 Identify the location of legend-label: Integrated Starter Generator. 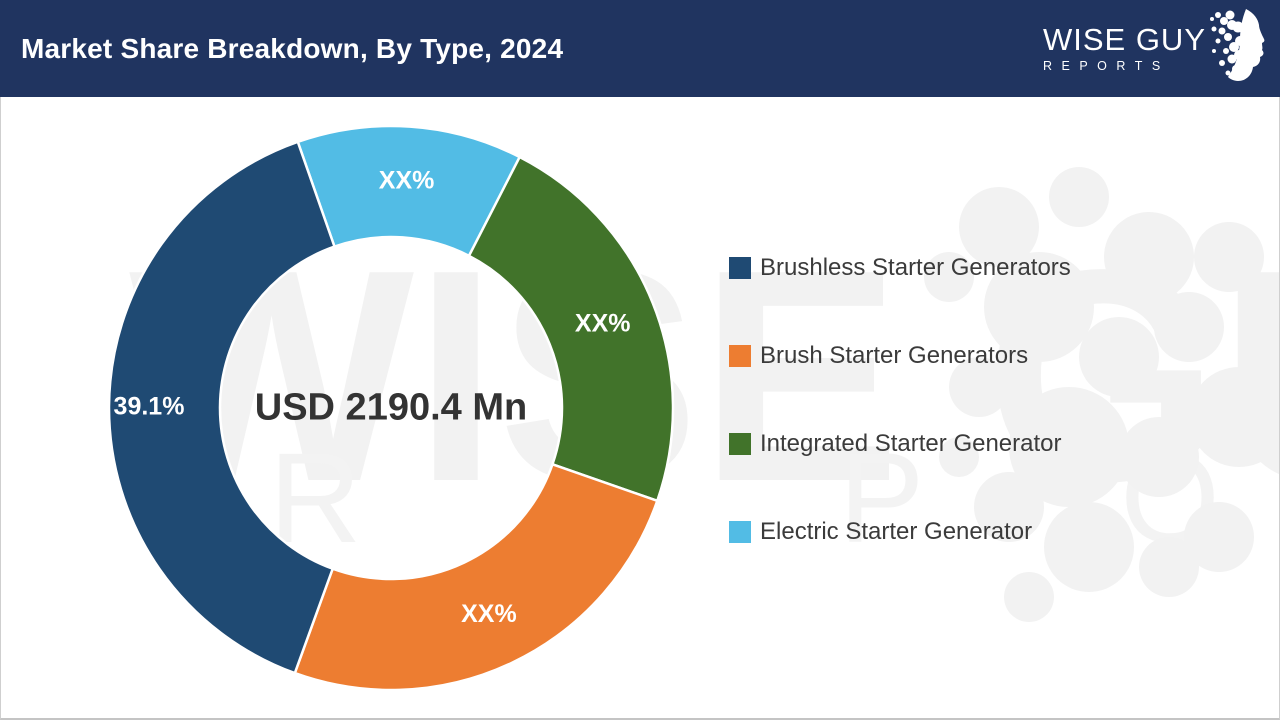
(911, 443).